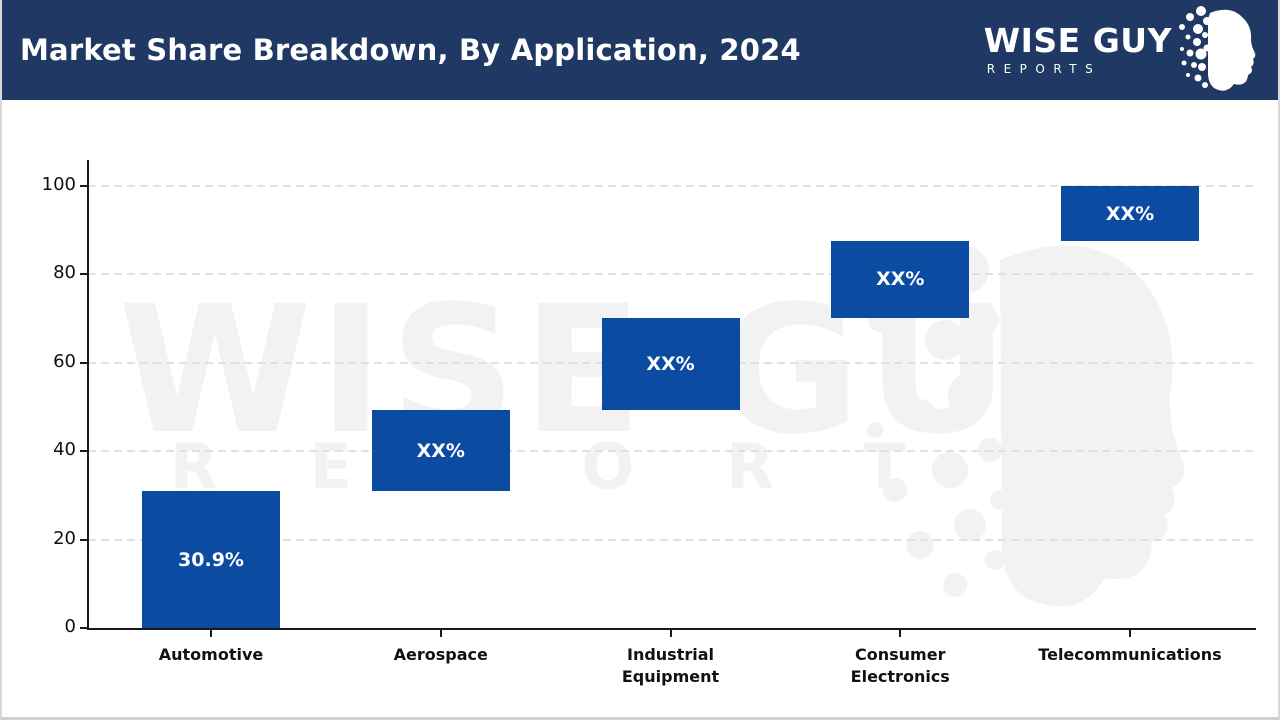 This screenshot has height=720, width=1280. I want to click on x-axis-category-label: Telecommunications, so click(1130, 654).